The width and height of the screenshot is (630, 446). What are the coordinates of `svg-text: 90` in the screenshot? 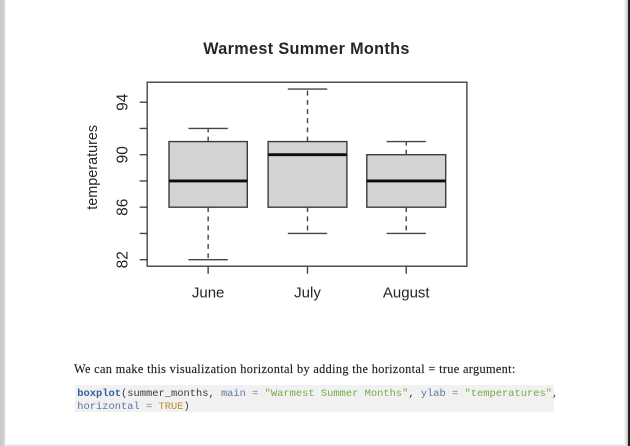 It's located at (123, 155).